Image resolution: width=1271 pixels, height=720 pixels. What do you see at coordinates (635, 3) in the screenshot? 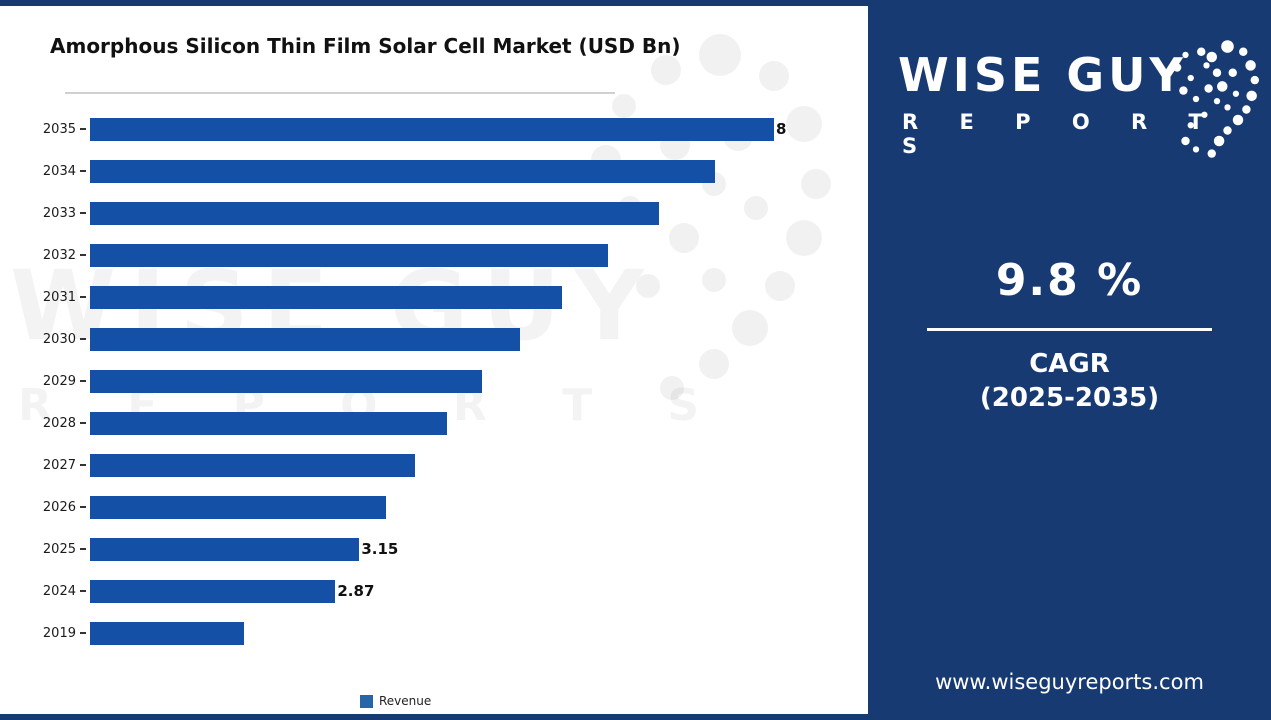
I see `top-border` at bounding box center [635, 3].